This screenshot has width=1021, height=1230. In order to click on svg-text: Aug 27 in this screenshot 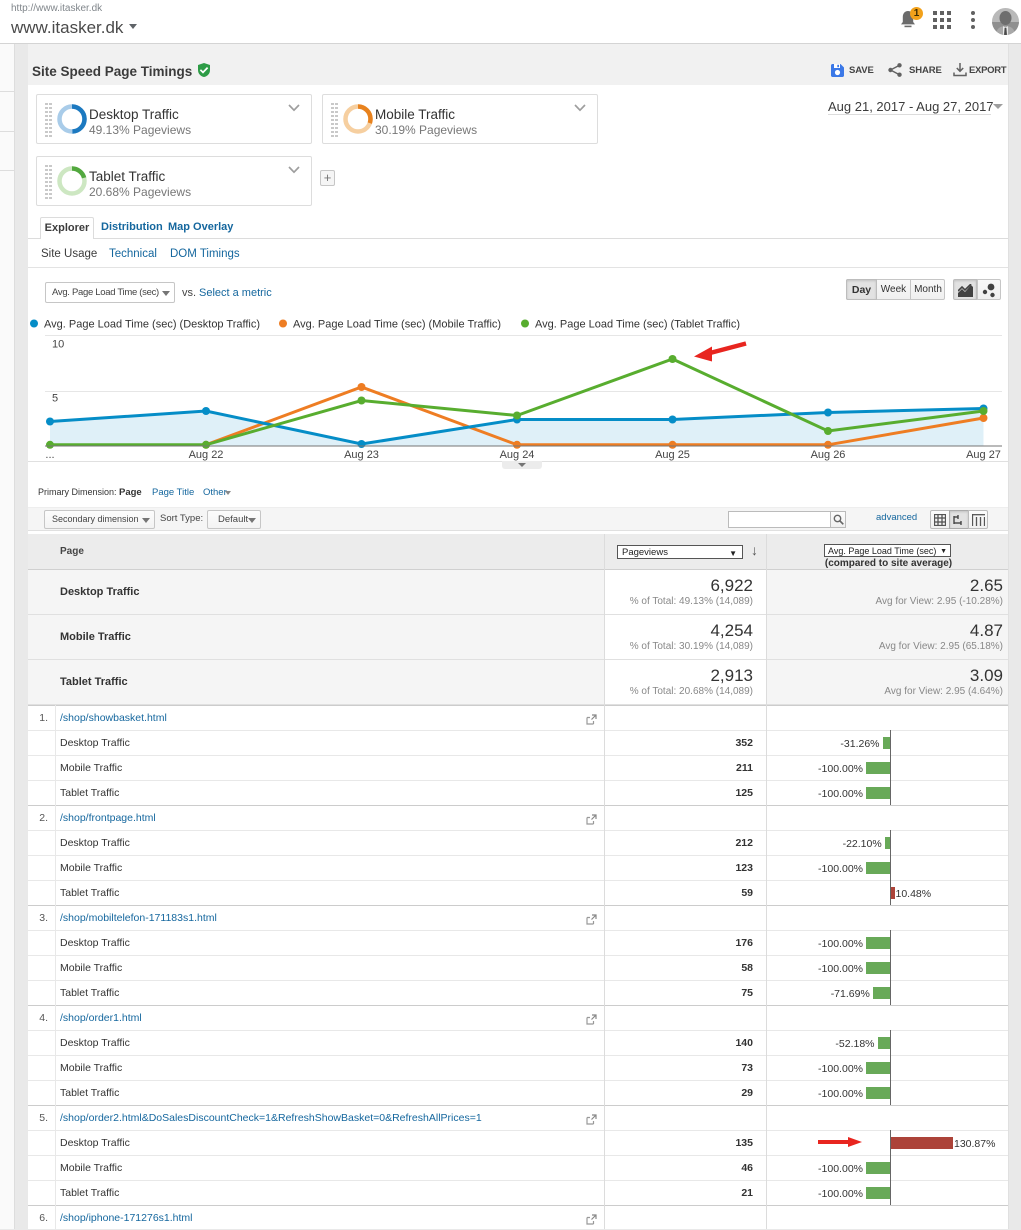, I will do `click(983, 455)`.